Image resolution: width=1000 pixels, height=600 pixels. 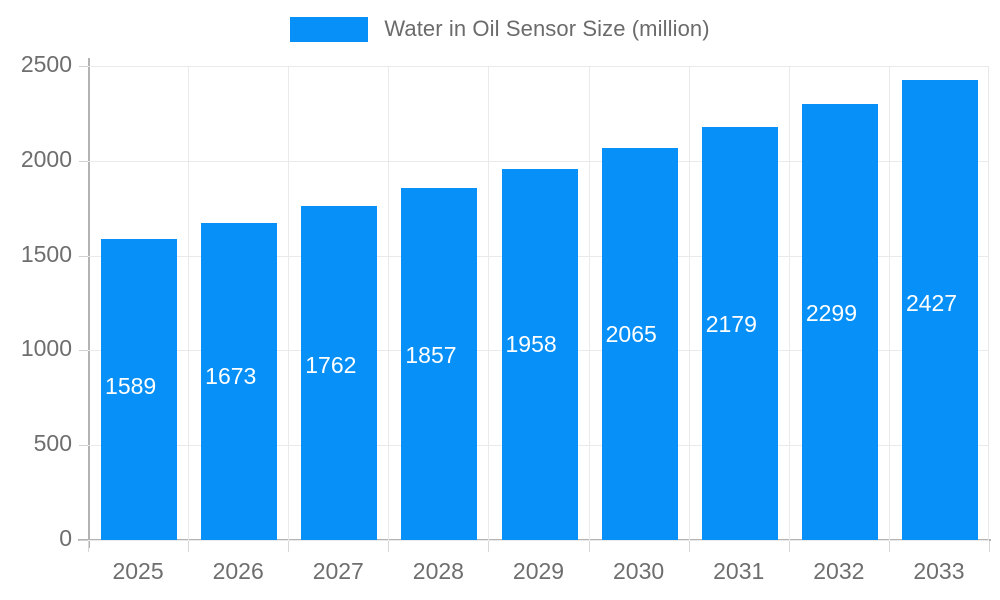 I want to click on chart-legend: Water in Oil Sensor Size (million), so click(x=500, y=29).